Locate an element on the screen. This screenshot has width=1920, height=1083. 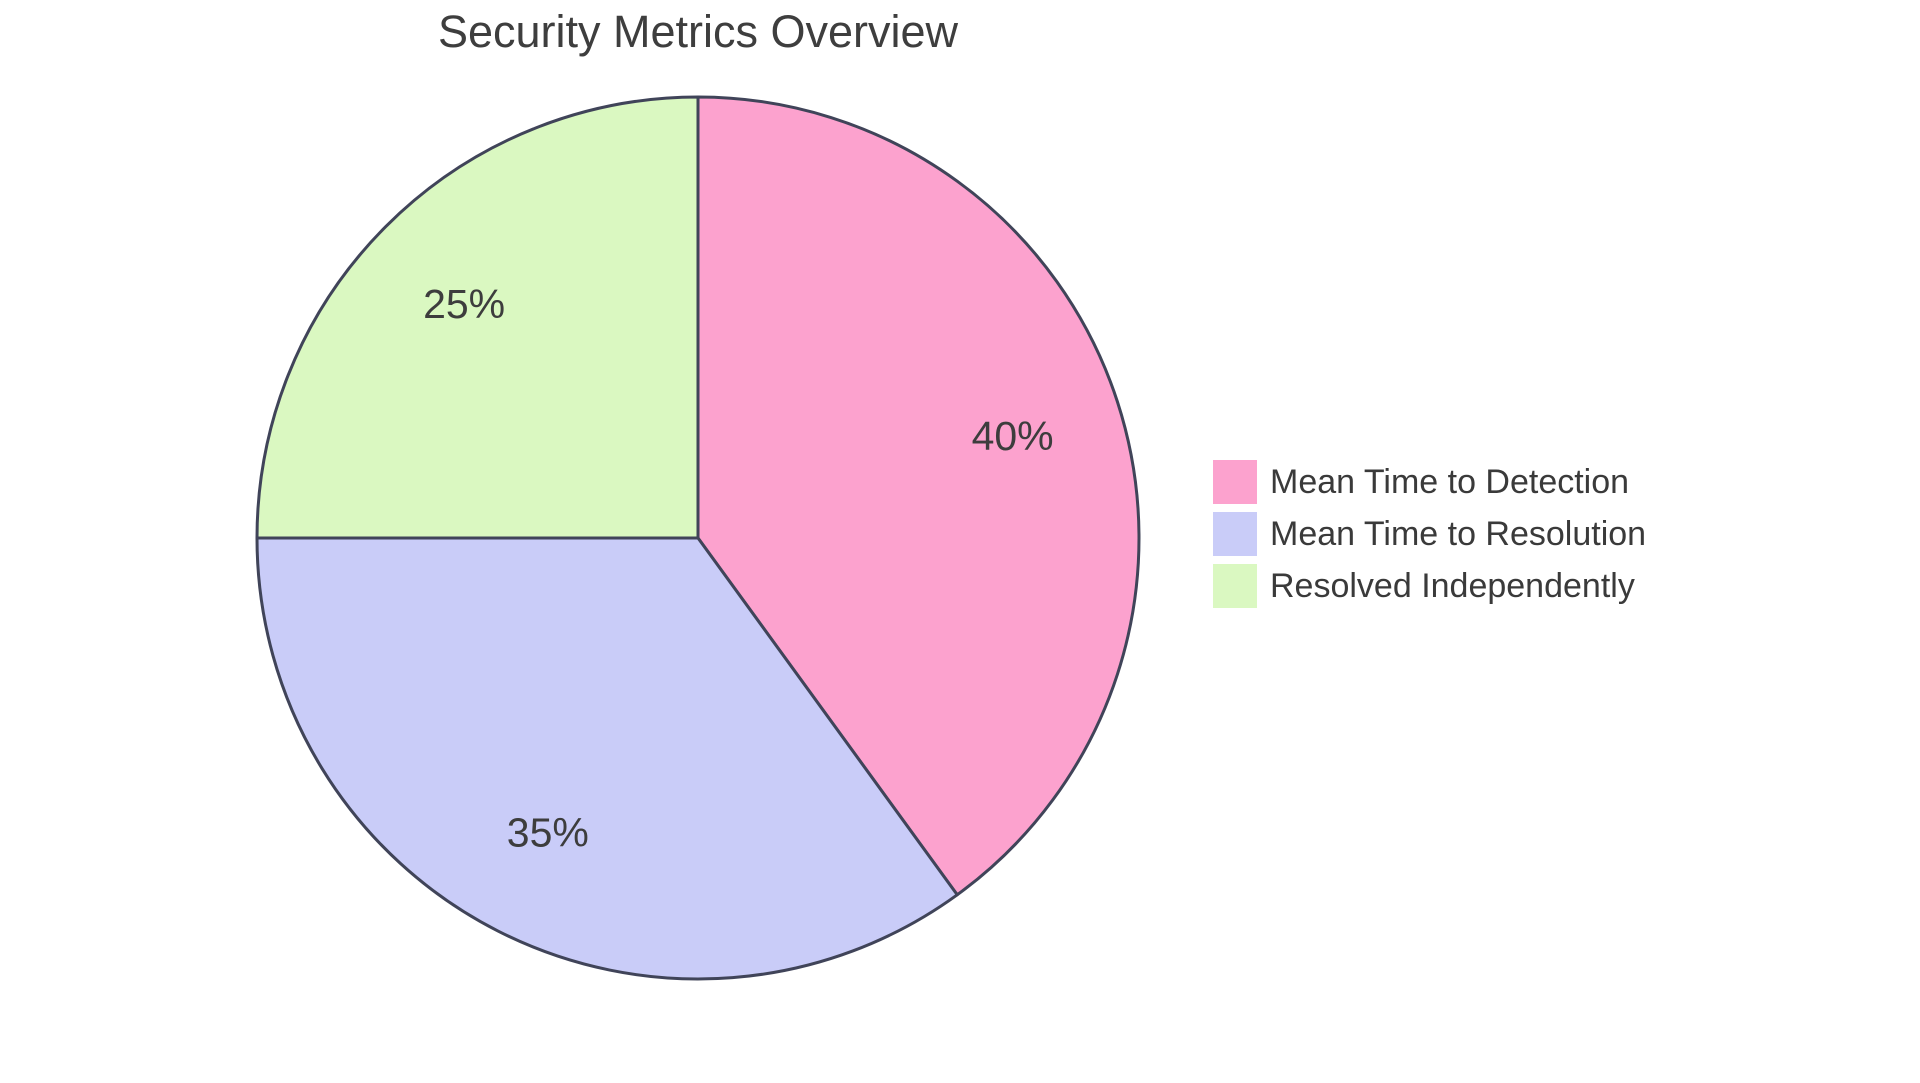
slice-percent-label-2: 25% is located at coordinates (464, 304).